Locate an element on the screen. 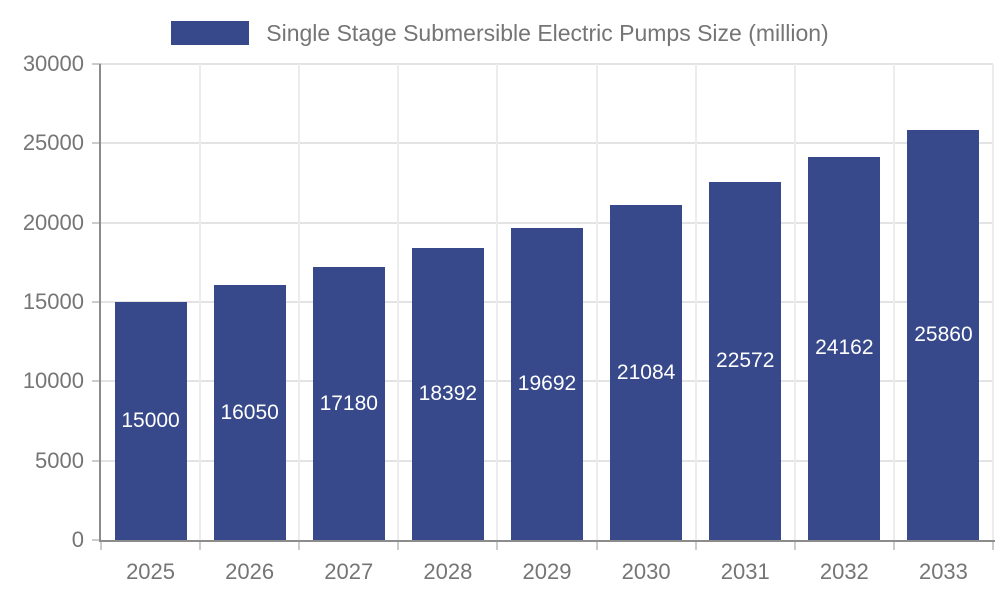 Image resolution: width=1000 pixels, height=600 pixels. y-tick-label: 20000 is located at coordinates (53, 222).